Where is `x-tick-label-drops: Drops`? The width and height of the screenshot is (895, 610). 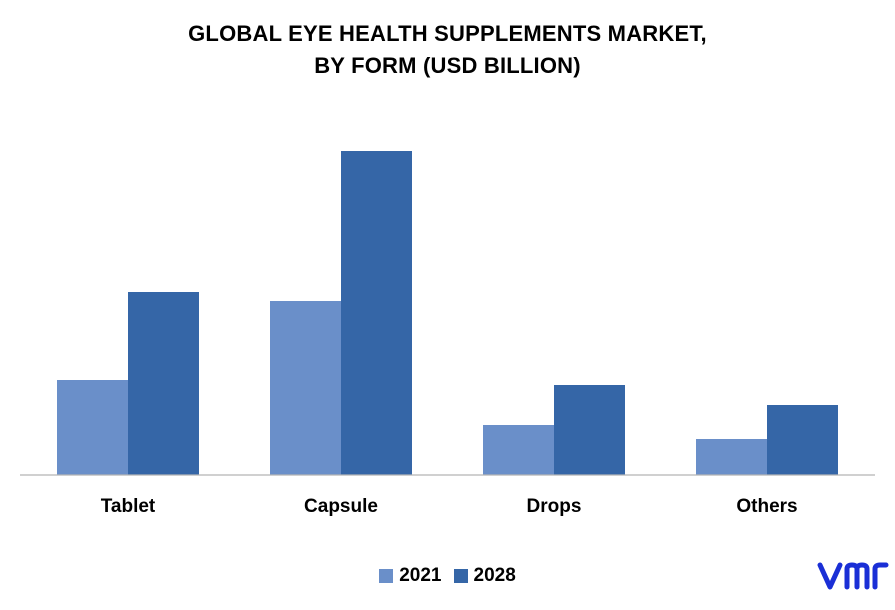
x-tick-label-drops: Drops is located at coordinates (554, 506).